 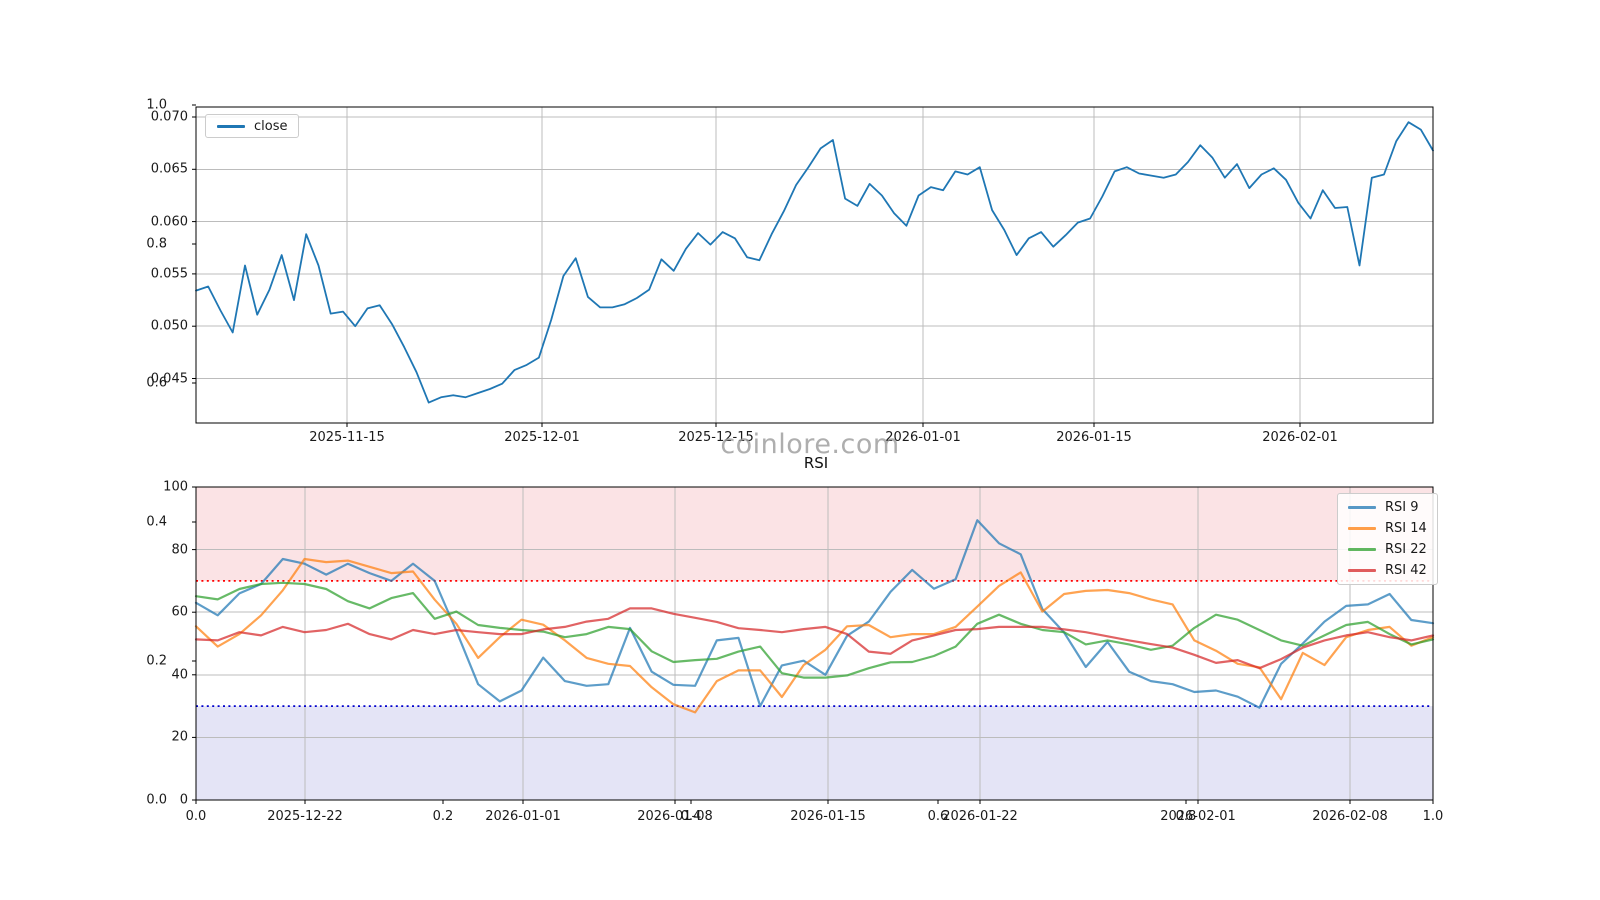 What do you see at coordinates (169, 222) in the screenshot?
I see `price-y-tick-label: 0.060` at bounding box center [169, 222].